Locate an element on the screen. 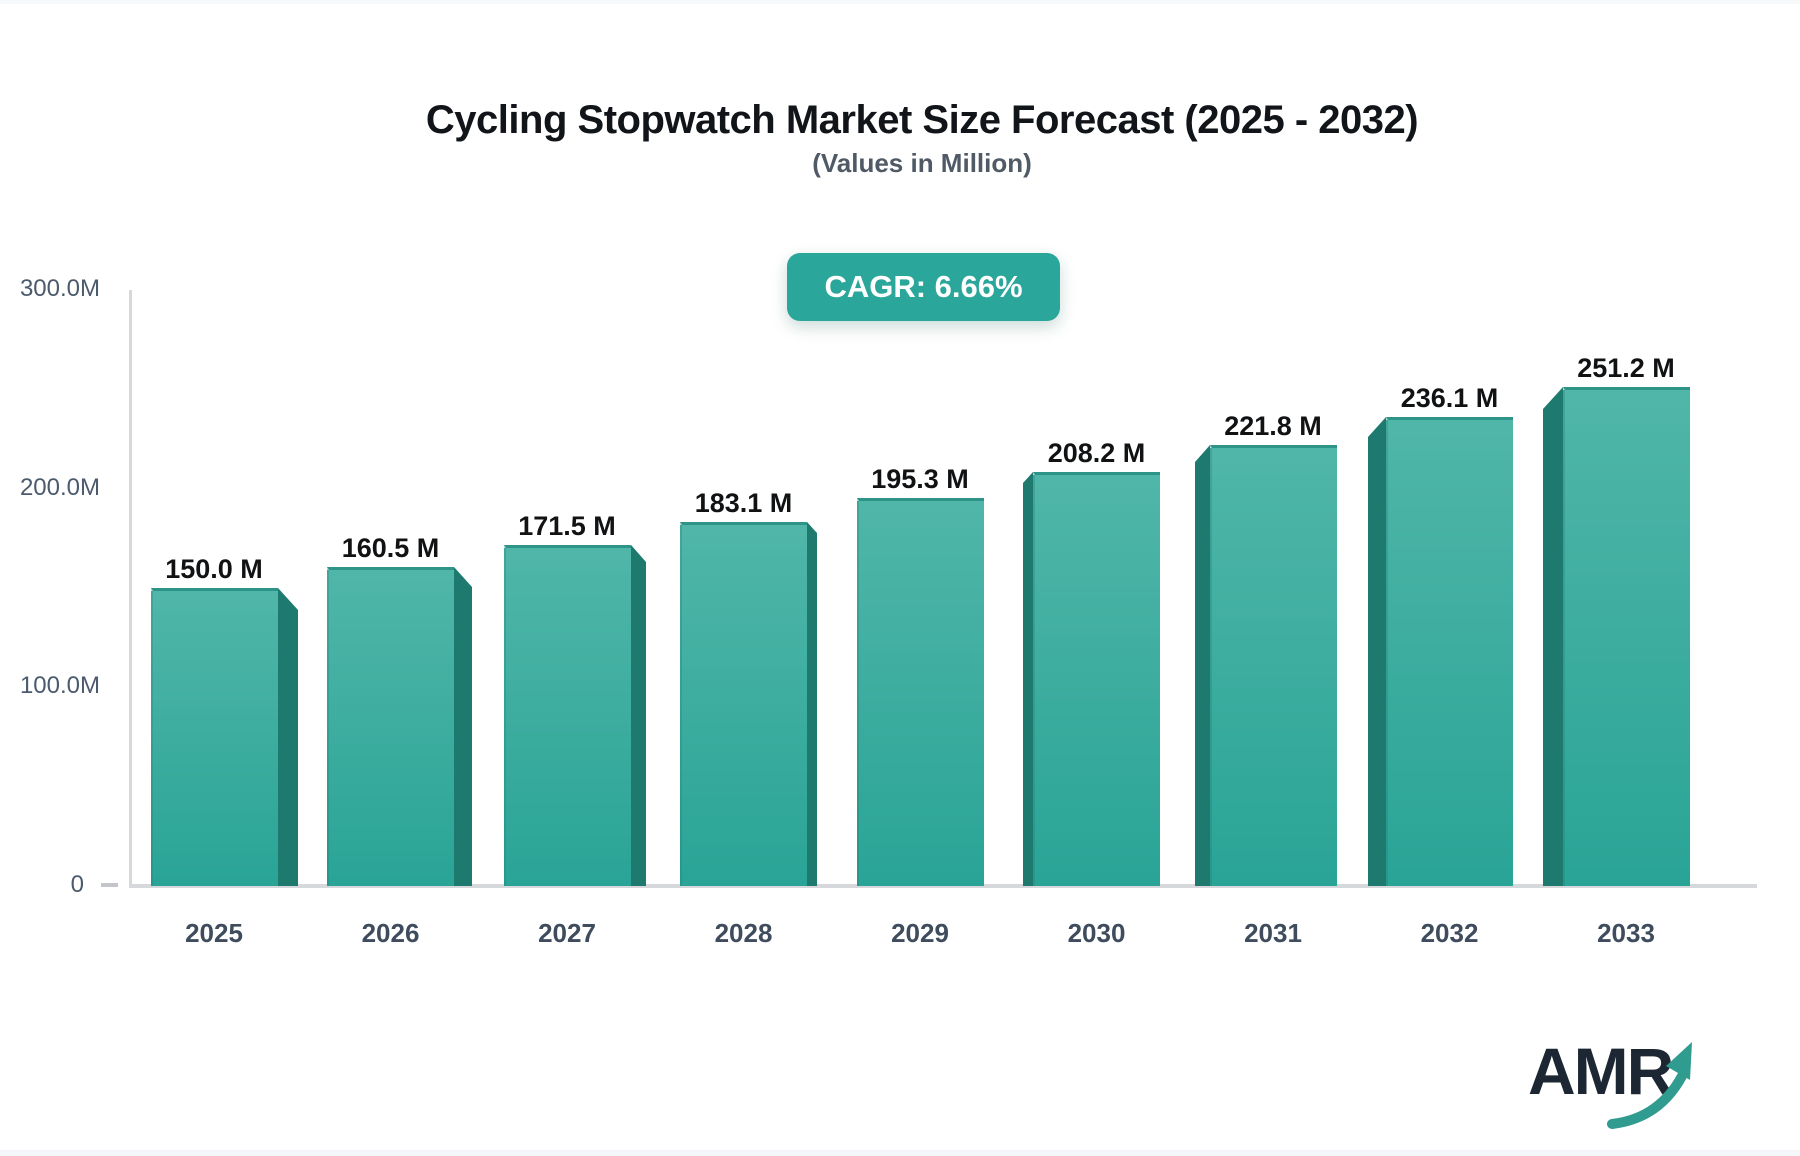  bar-2030 is located at coordinates (1096, 679).